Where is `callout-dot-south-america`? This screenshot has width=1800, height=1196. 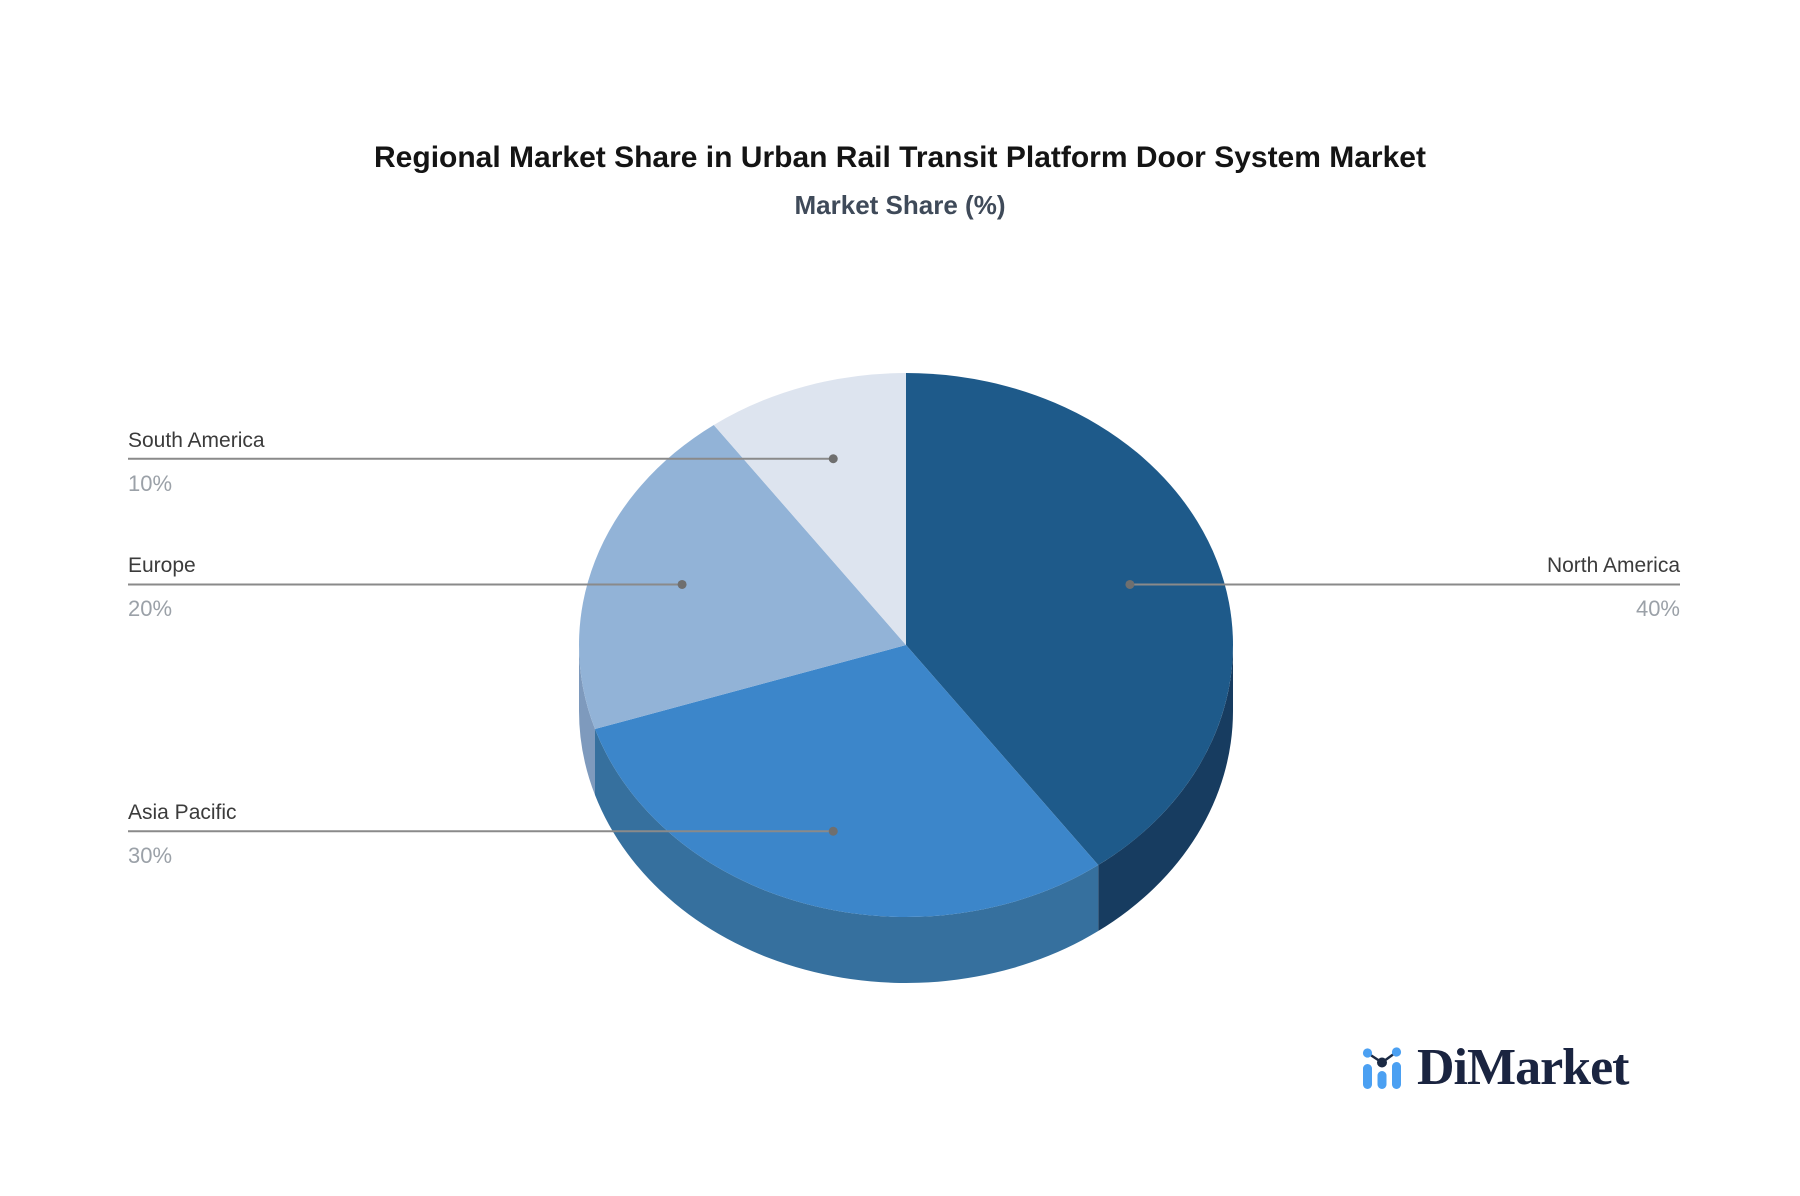 callout-dot-south-america is located at coordinates (833, 459).